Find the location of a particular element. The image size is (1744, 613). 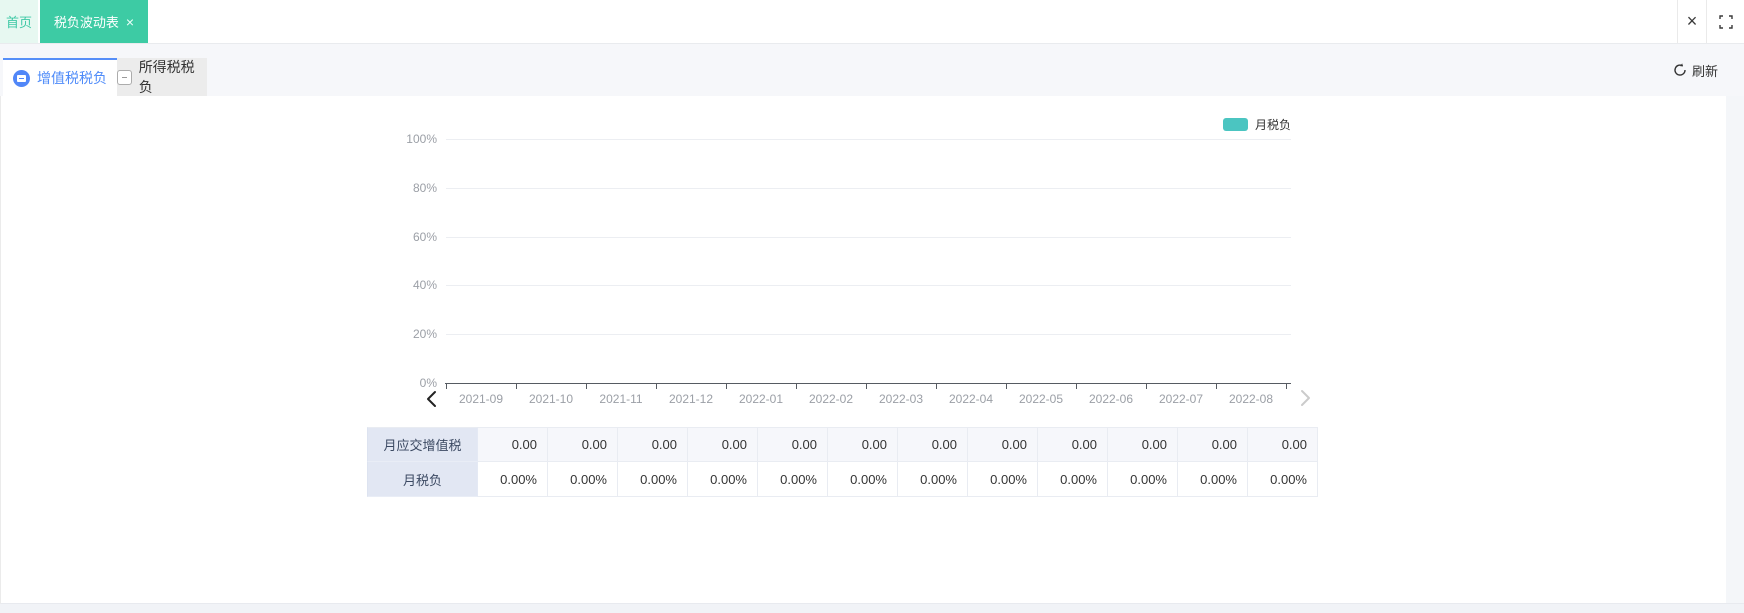

x-axis-label: 2022-05 is located at coordinates (1041, 399).